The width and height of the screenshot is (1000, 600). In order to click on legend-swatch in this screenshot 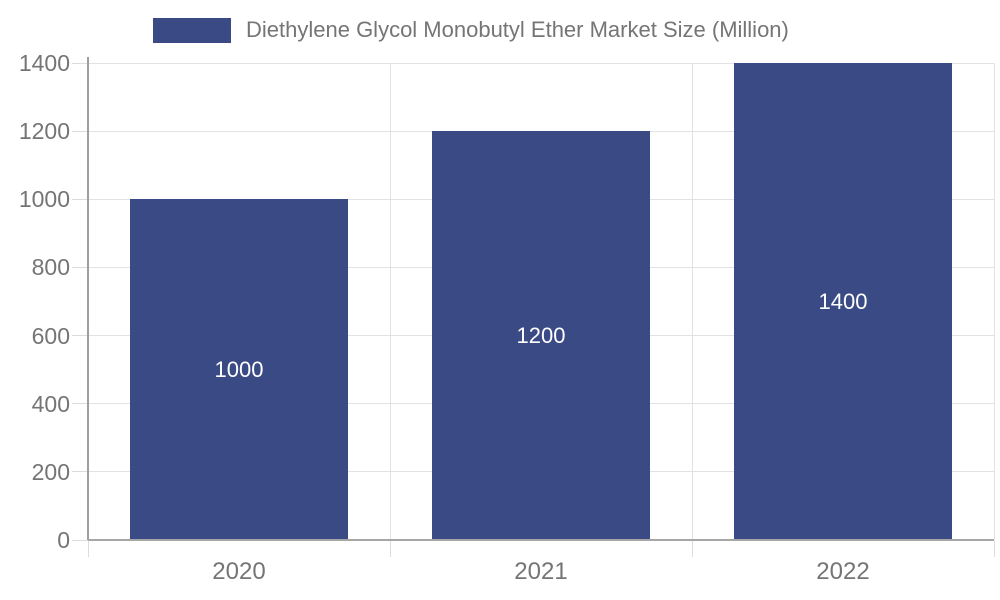, I will do `click(192, 30)`.